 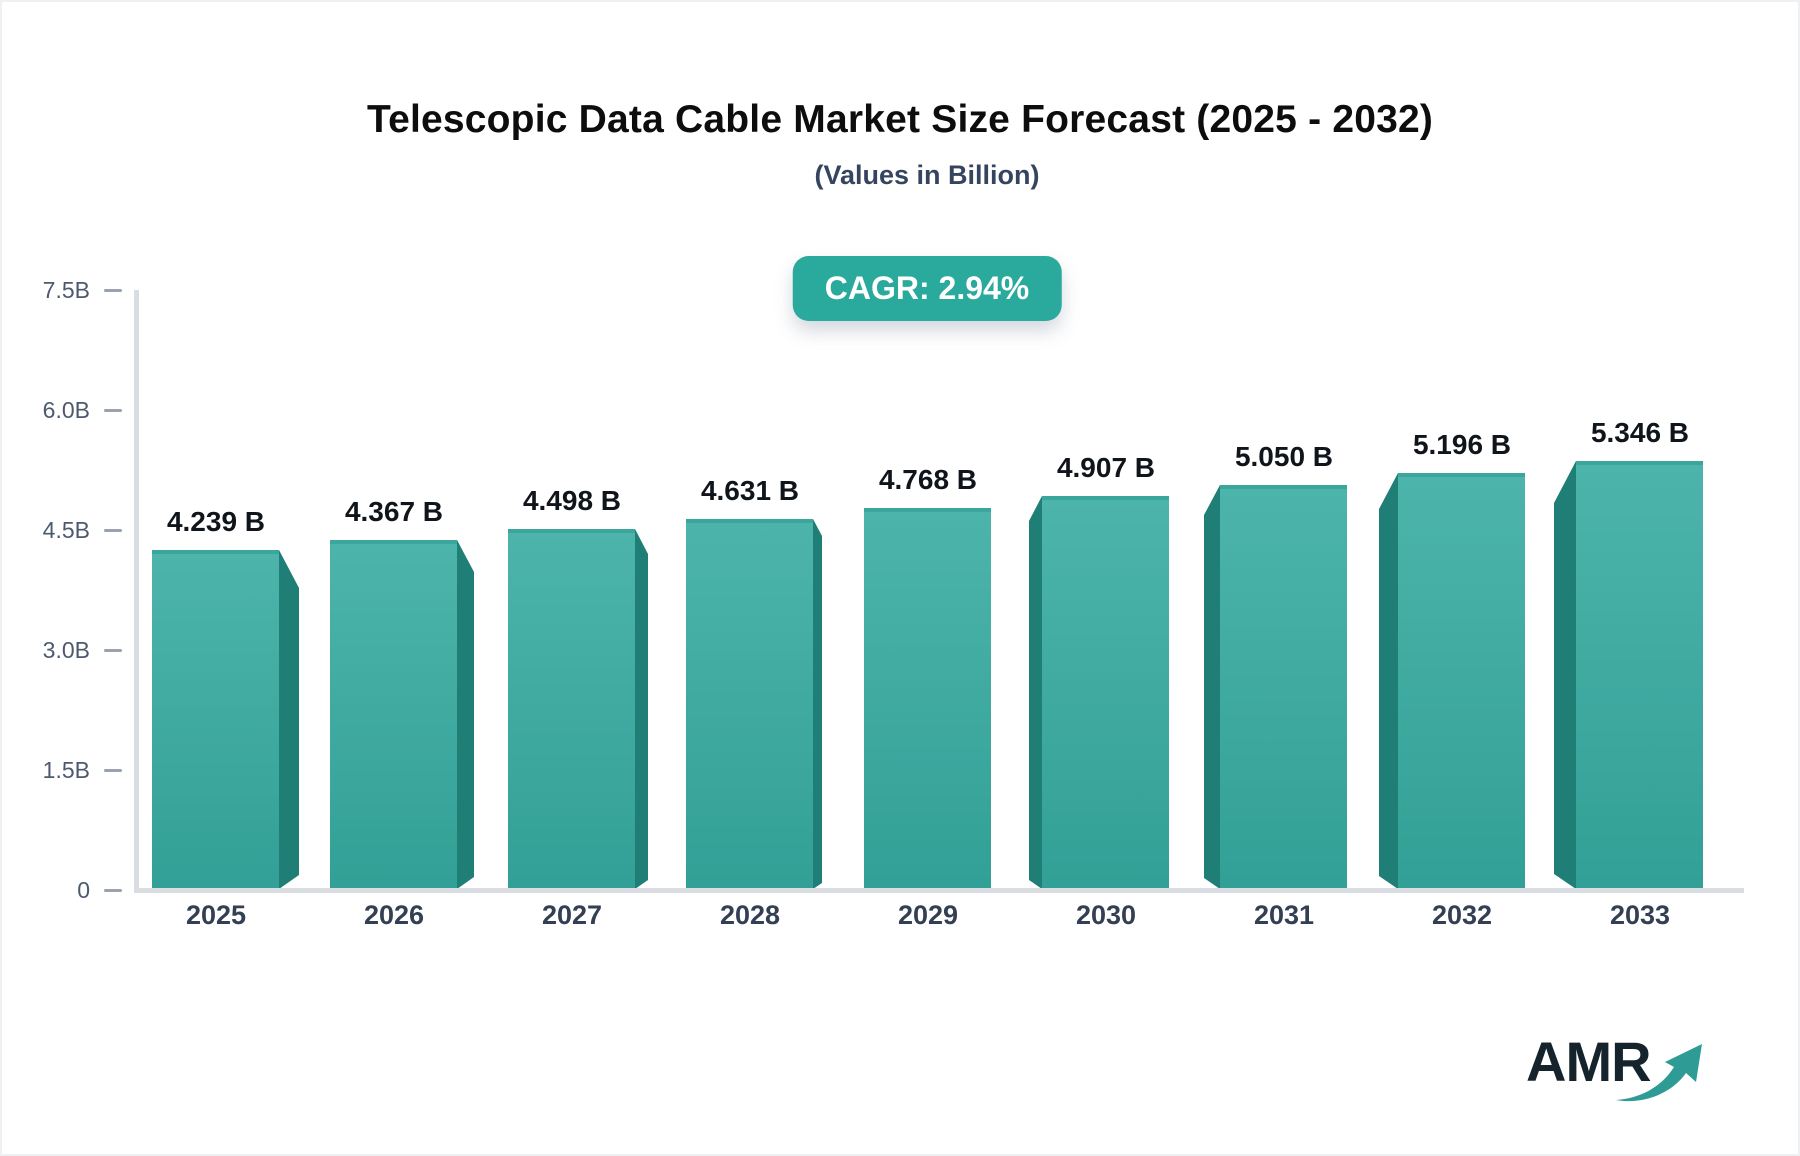 I want to click on bar-face-2031, so click(x=1283, y=687).